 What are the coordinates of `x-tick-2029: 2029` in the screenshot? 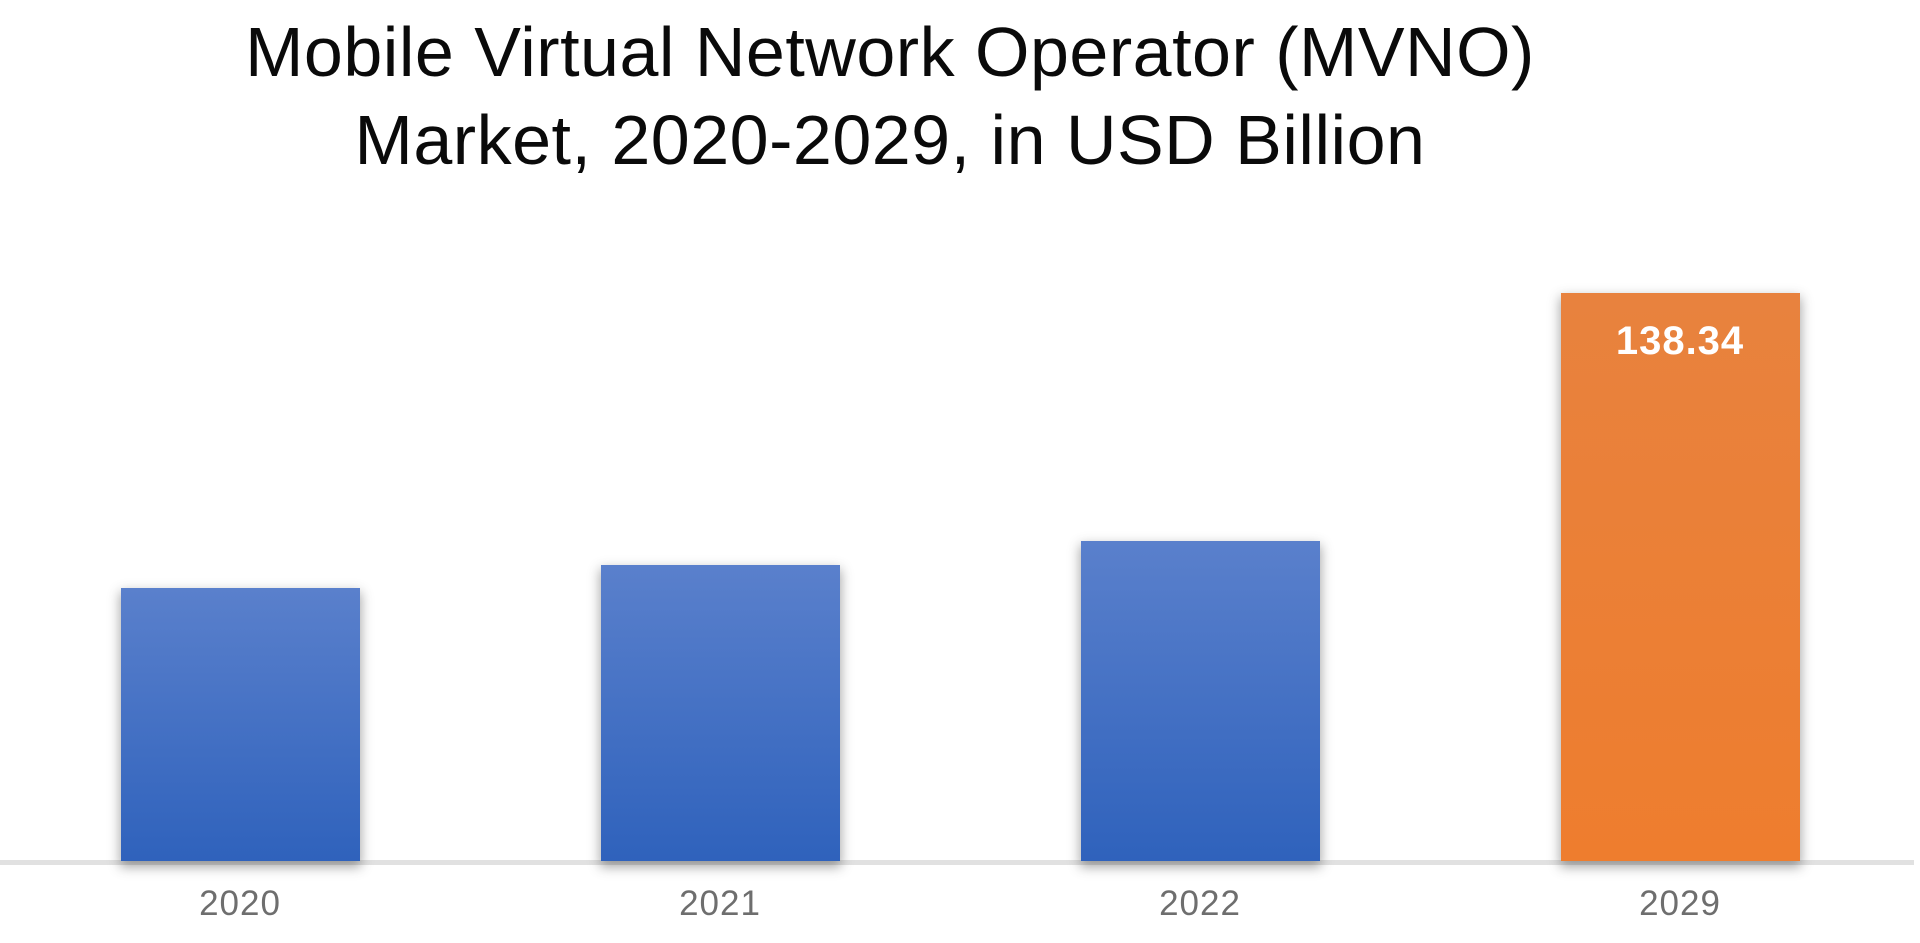 It's located at (1680, 903).